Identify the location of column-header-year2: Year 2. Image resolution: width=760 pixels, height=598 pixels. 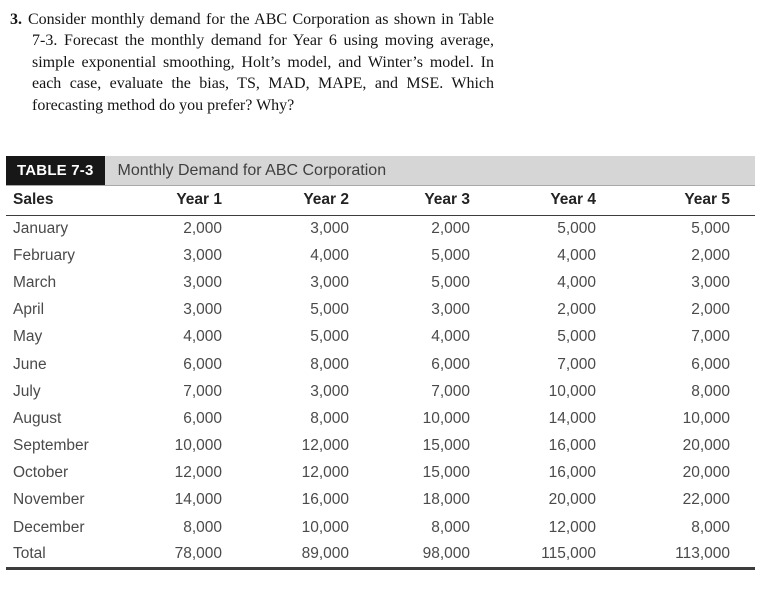
(285, 201).